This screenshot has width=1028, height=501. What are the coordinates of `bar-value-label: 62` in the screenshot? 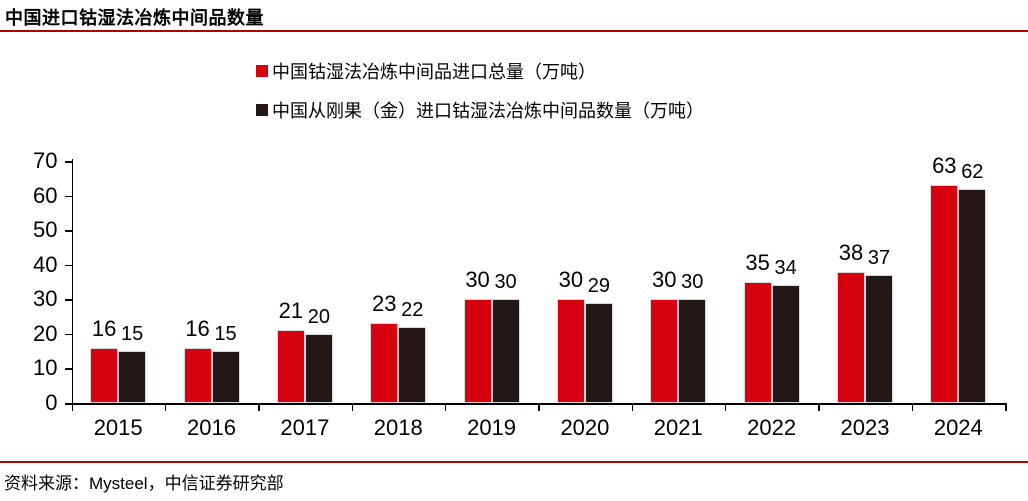 It's located at (972, 171).